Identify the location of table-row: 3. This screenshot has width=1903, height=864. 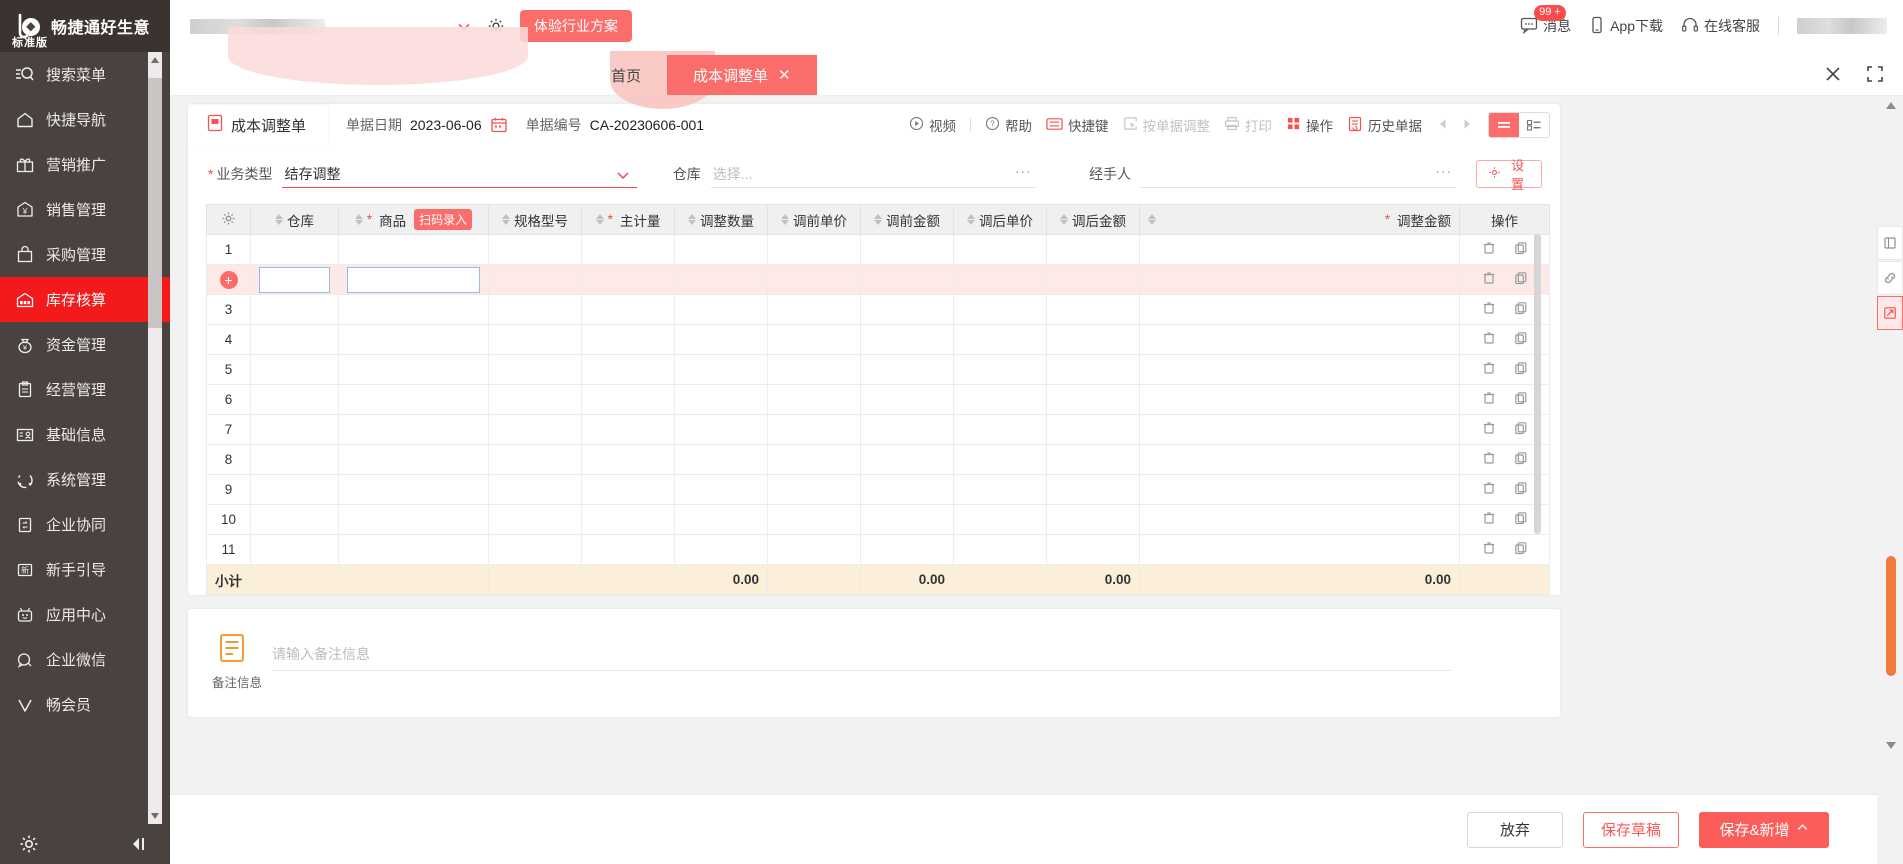
(878, 309).